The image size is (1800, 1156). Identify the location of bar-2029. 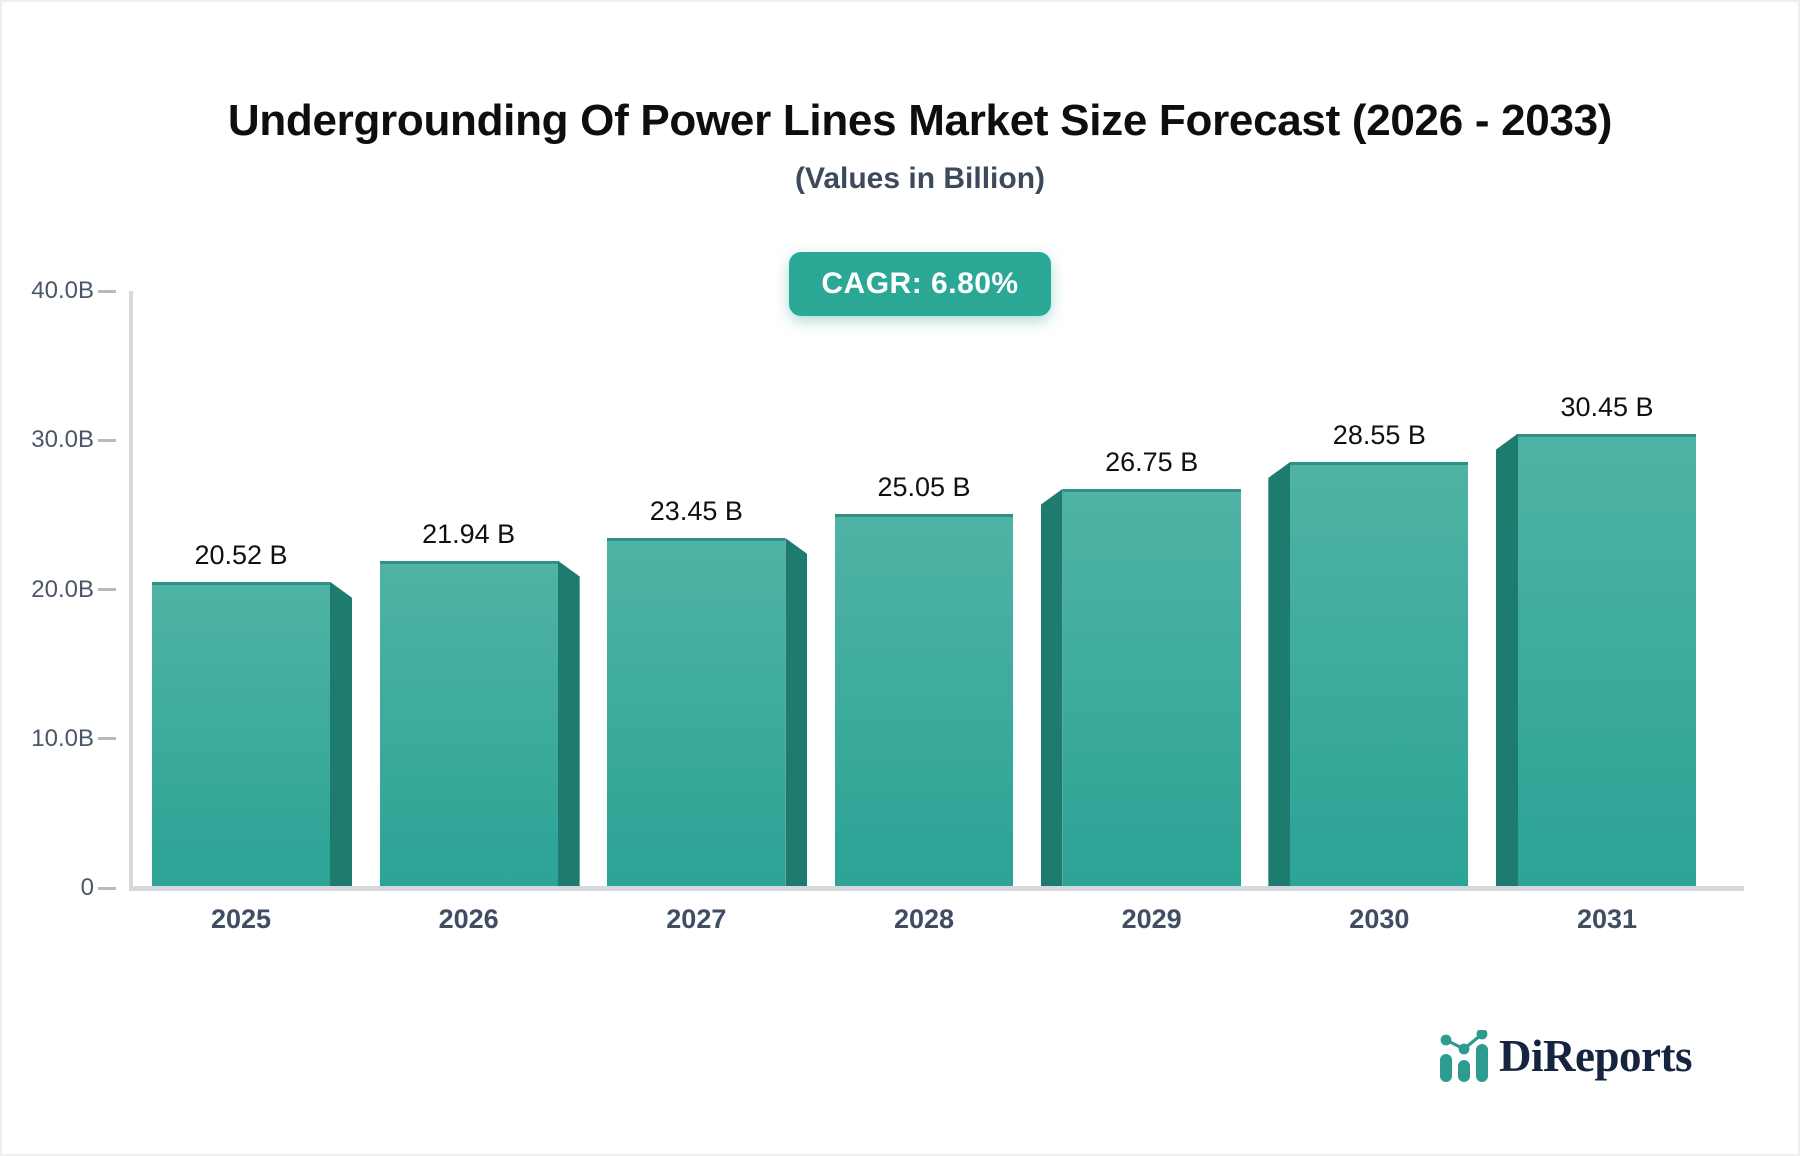
(1151, 688).